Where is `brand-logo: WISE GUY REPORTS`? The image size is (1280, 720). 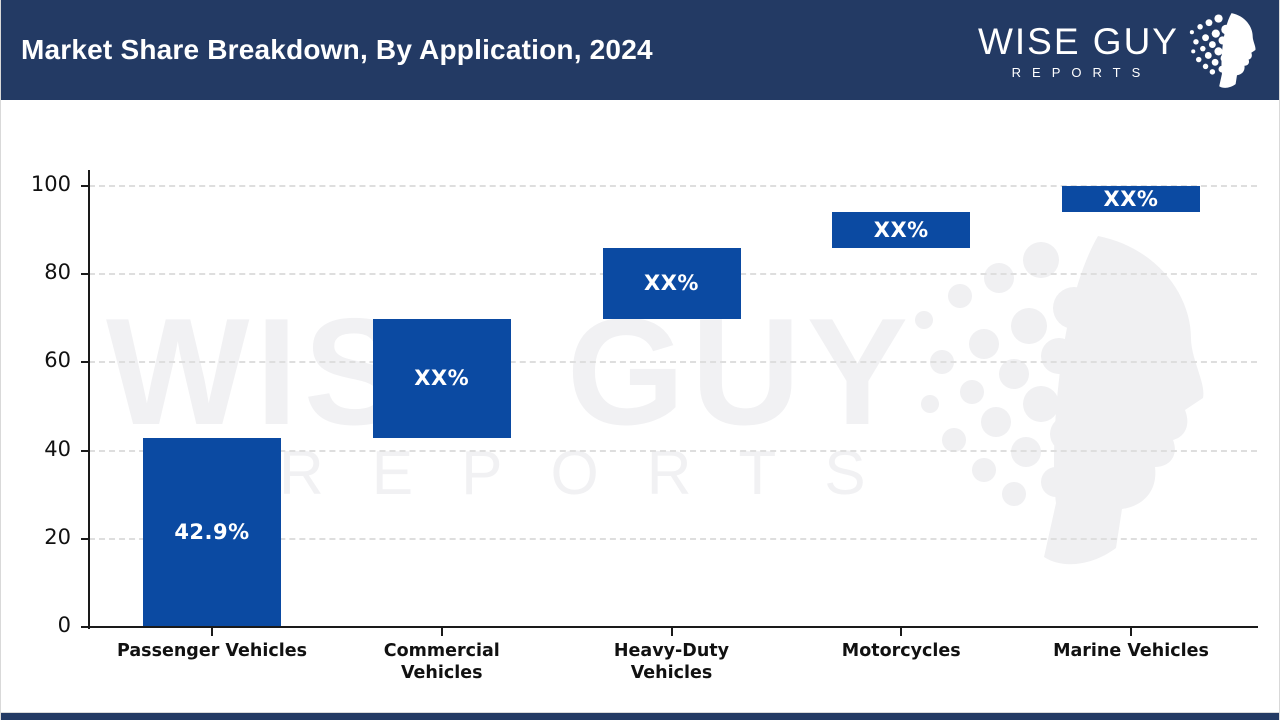
brand-logo: WISE GUY REPORTS is located at coordinates (1128, 50).